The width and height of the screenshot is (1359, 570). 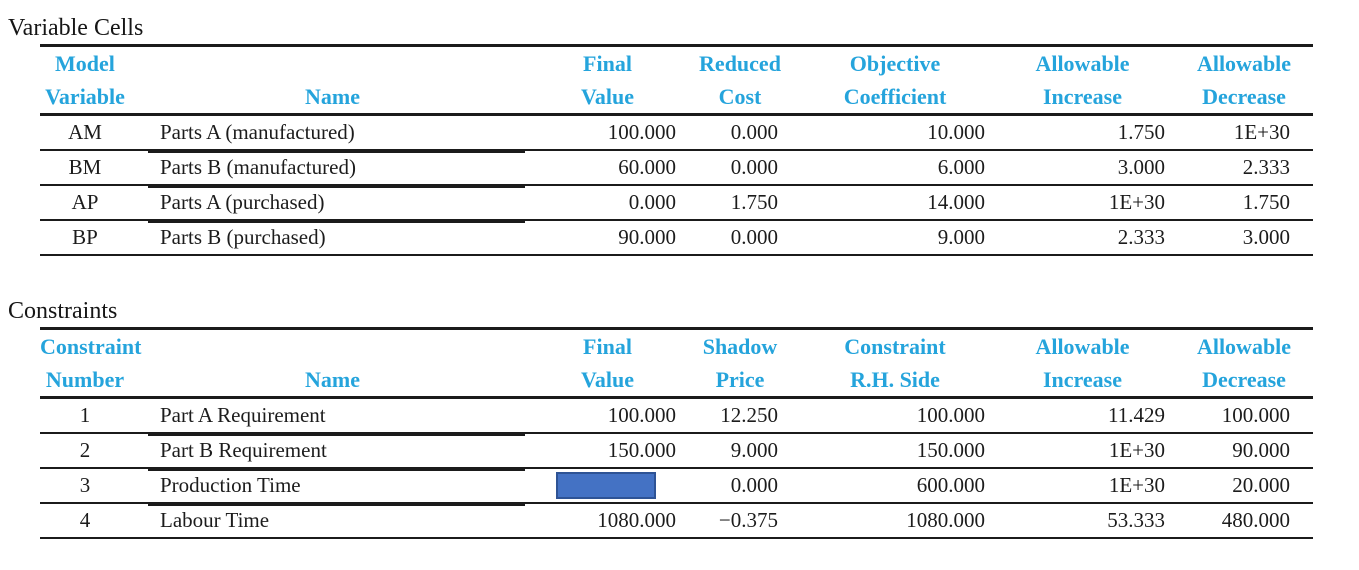 What do you see at coordinates (740, 451) in the screenshot?
I see `shadow-price: 9.000` at bounding box center [740, 451].